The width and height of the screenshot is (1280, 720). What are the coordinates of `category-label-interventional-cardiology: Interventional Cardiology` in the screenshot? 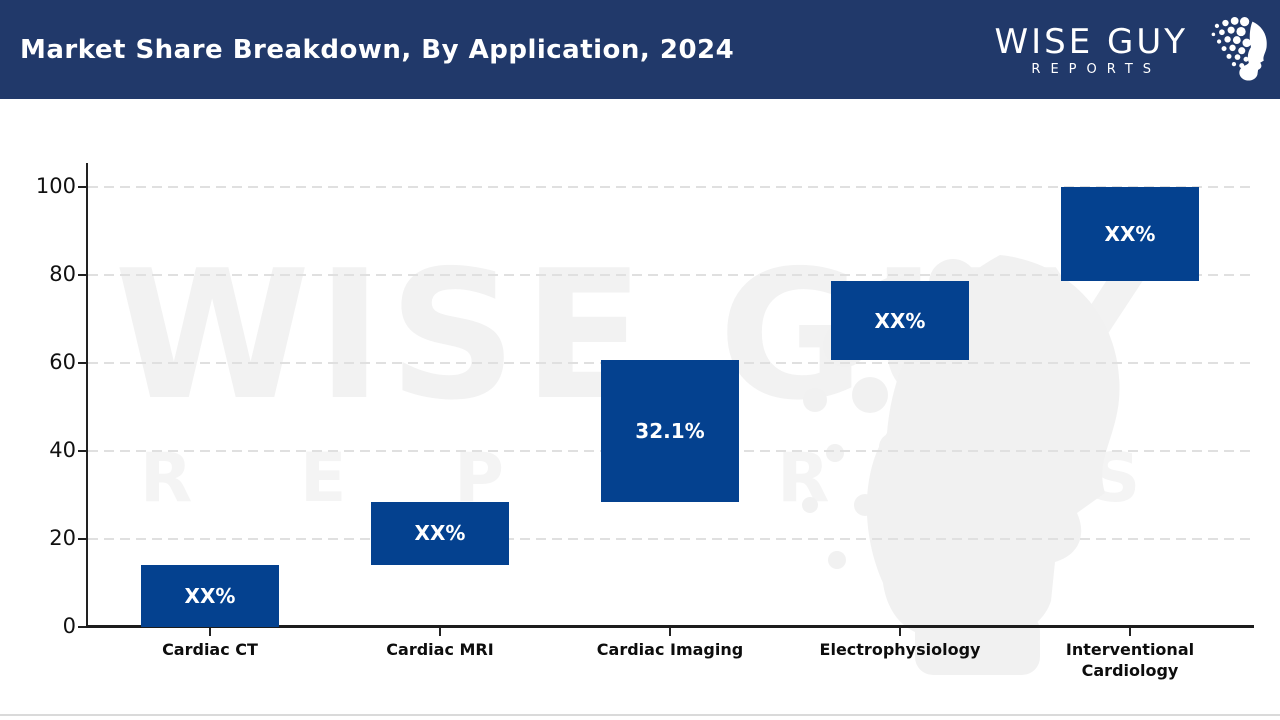 It's located at (1130, 660).